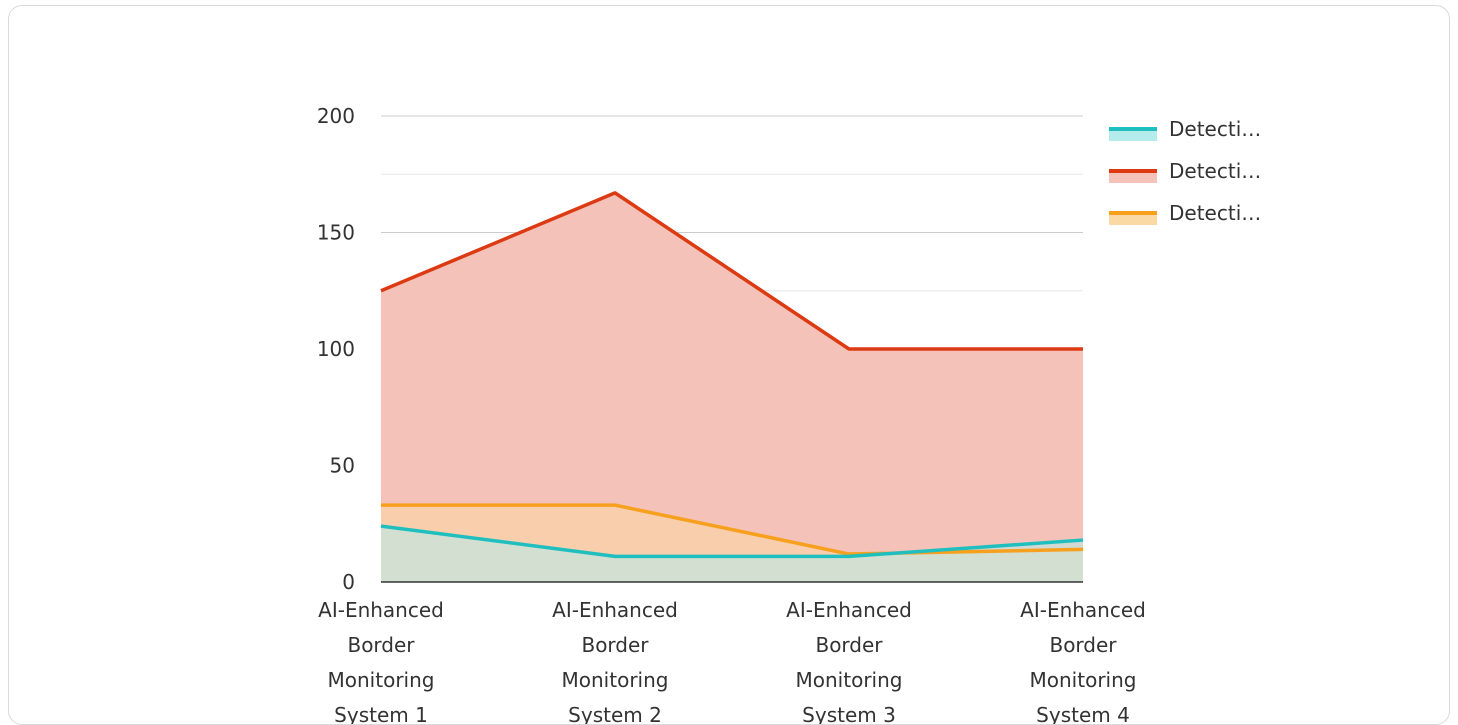 The height and width of the screenshot is (725, 1458). Describe the element at coordinates (336, 233) in the screenshot. I see `y-tick-label: 150` at that location.